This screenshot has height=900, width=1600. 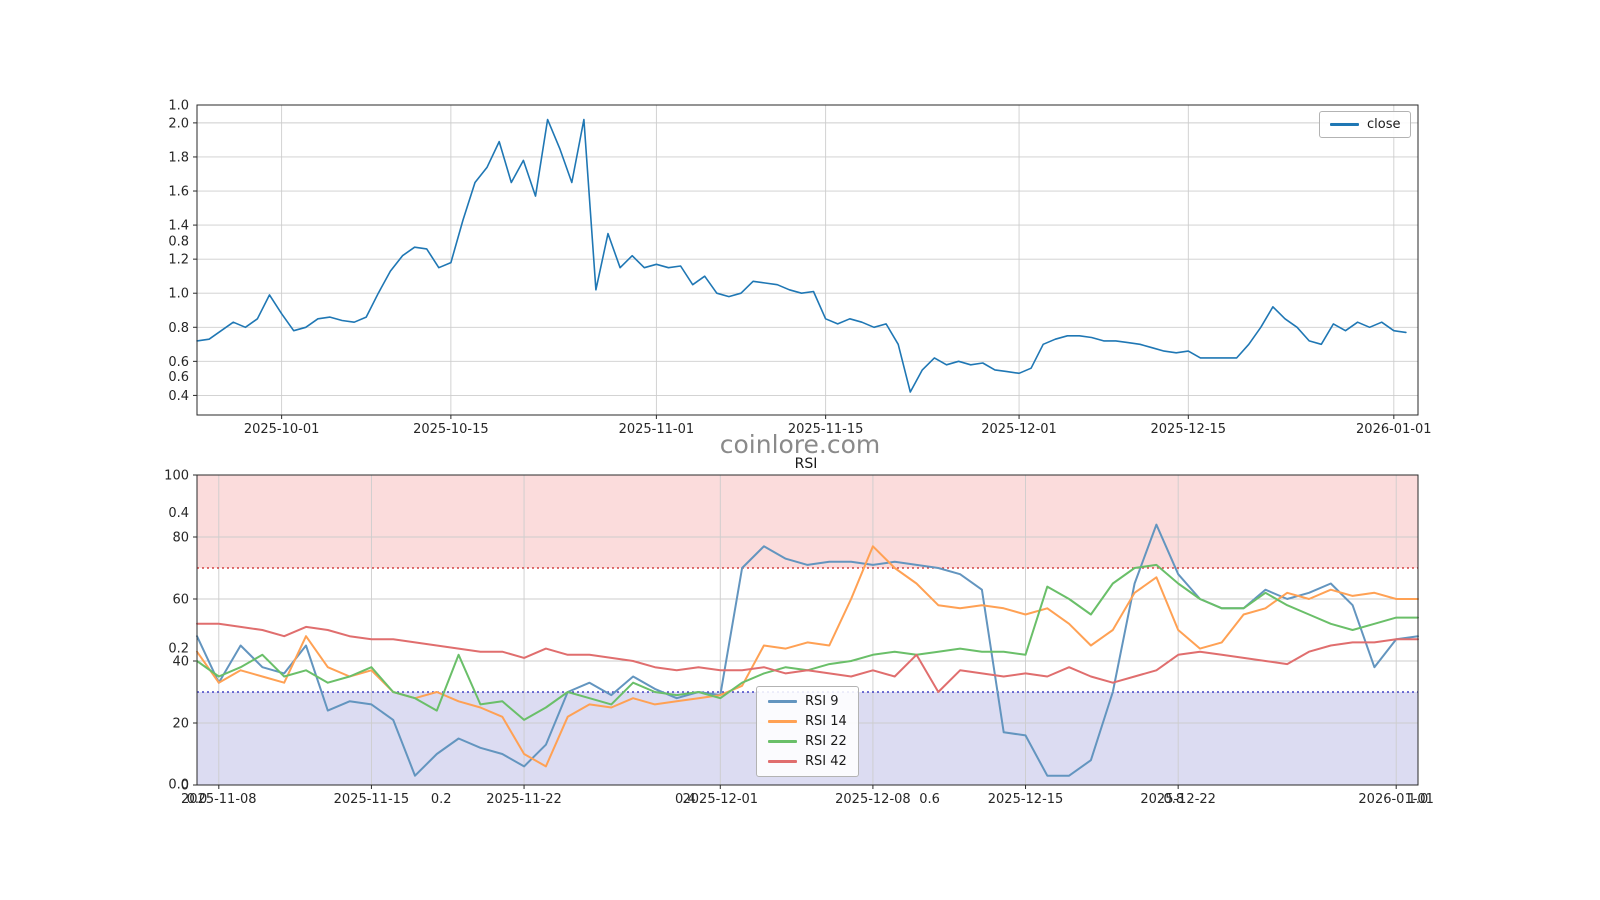 I want to click on rsi22-legend-label: RSI 22, so click(x=826, y=741).